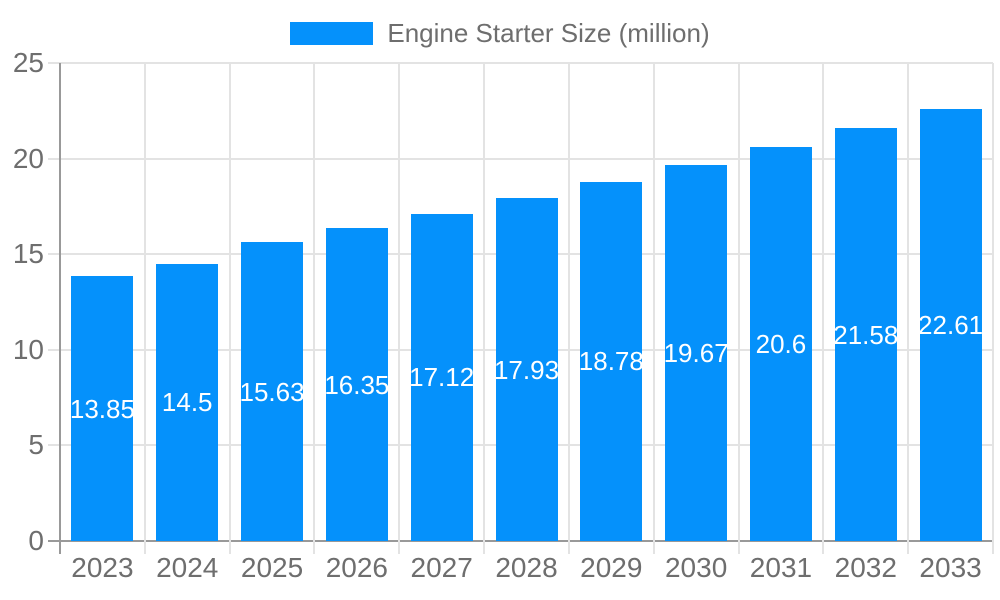 The width and height of the screenshot is (1000, 600). I want to click on bar: 13.85, so click(102, 408).